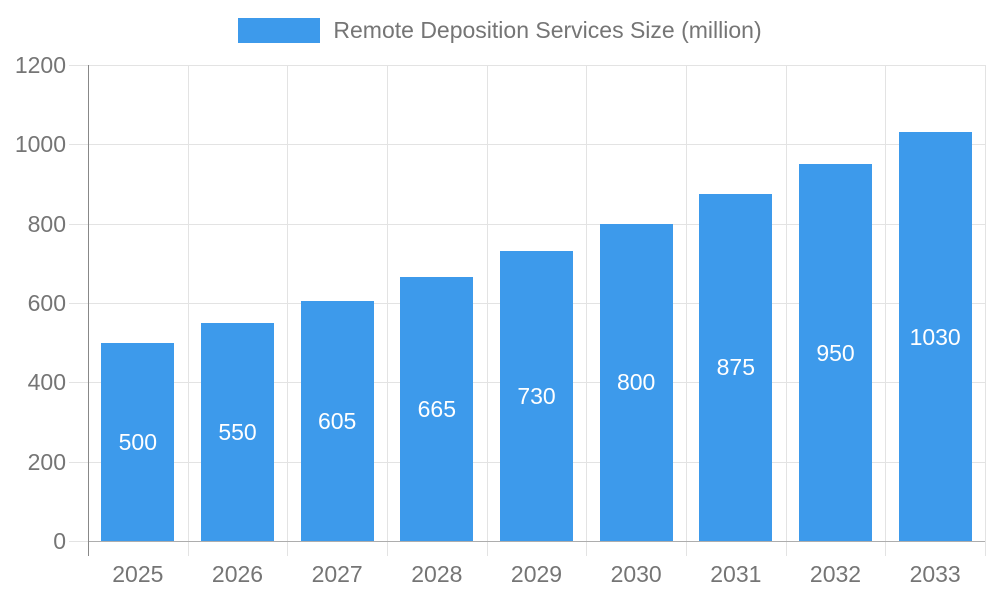 The width and height of the screenshot is (1000, 600). What do you see at coordinates (835, 574) in the screenshot?
I see `x-axis-tick-label: 2032` at bounding box center [835, 574].